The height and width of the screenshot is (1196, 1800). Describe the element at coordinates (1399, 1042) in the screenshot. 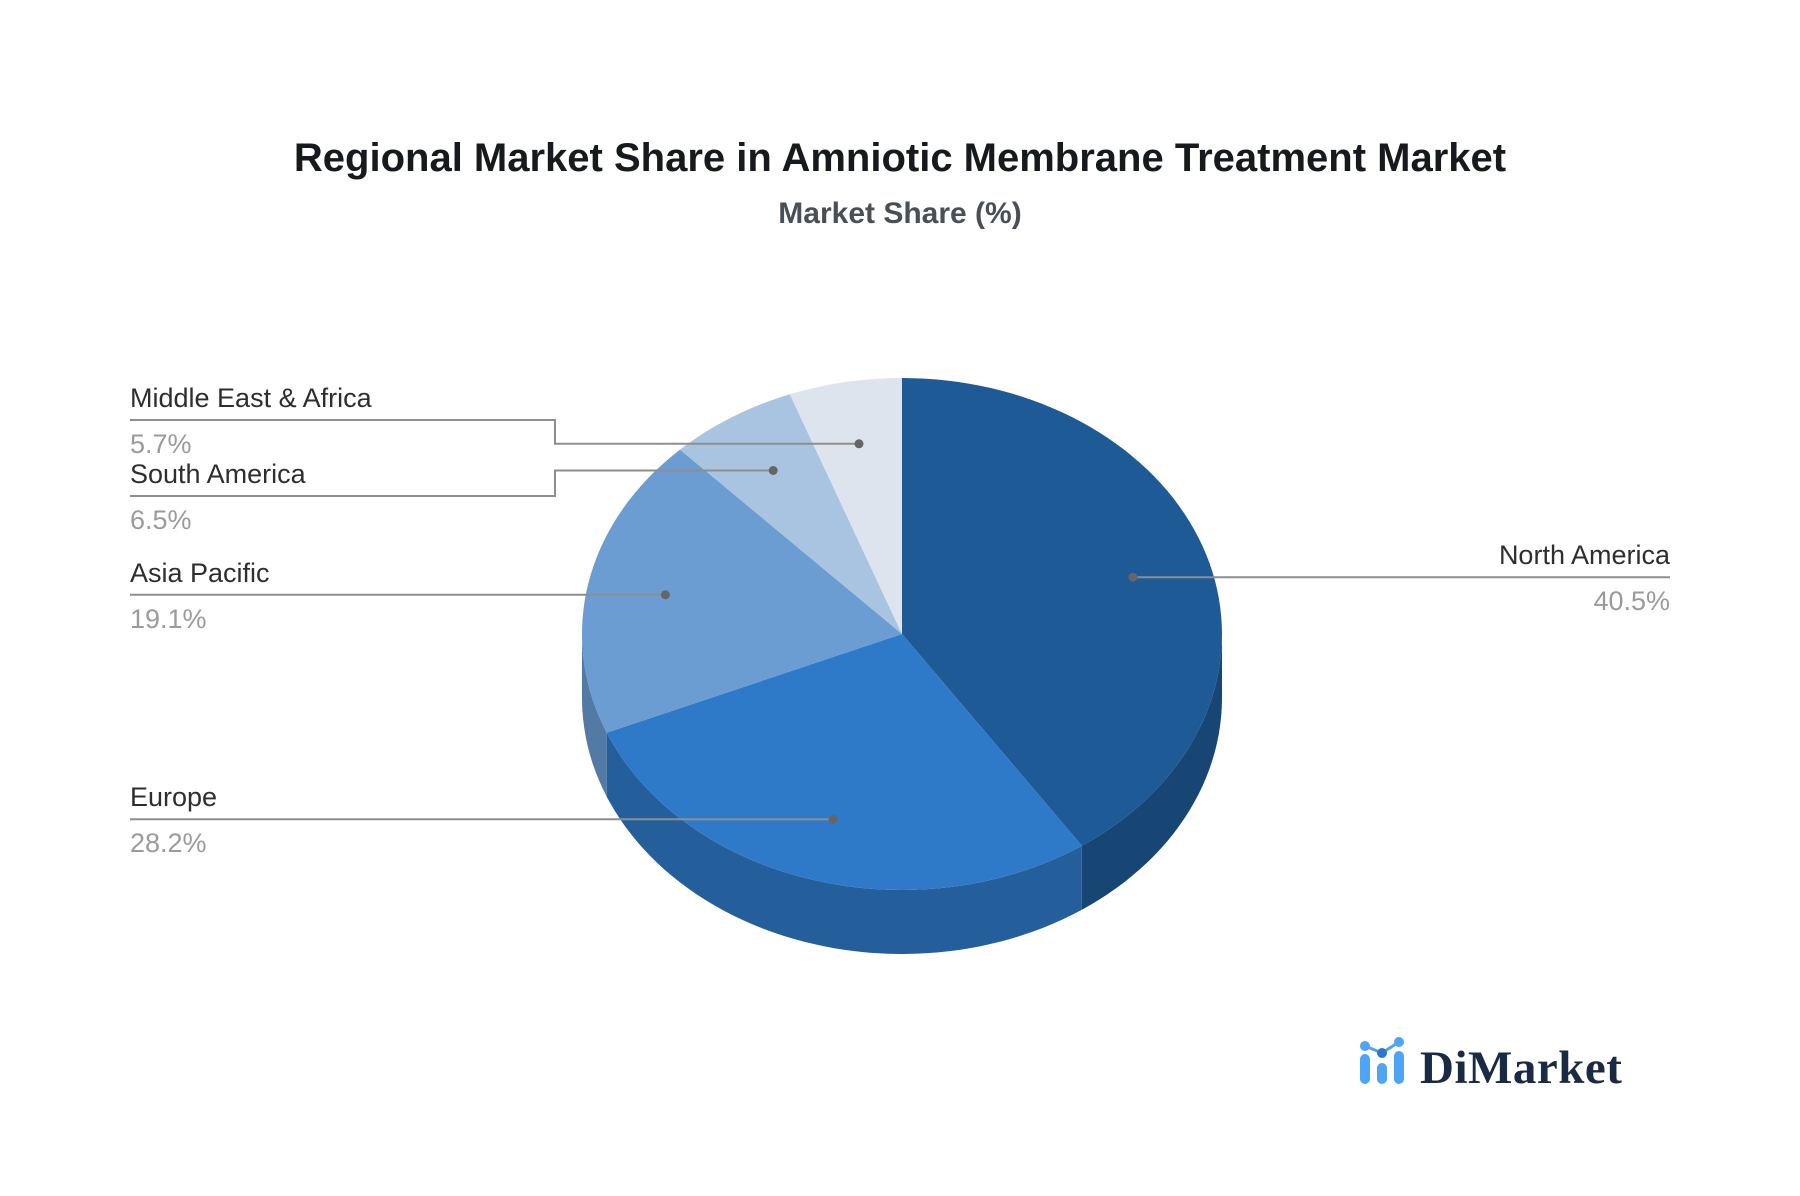

I see `logo-dot-right` at that location.